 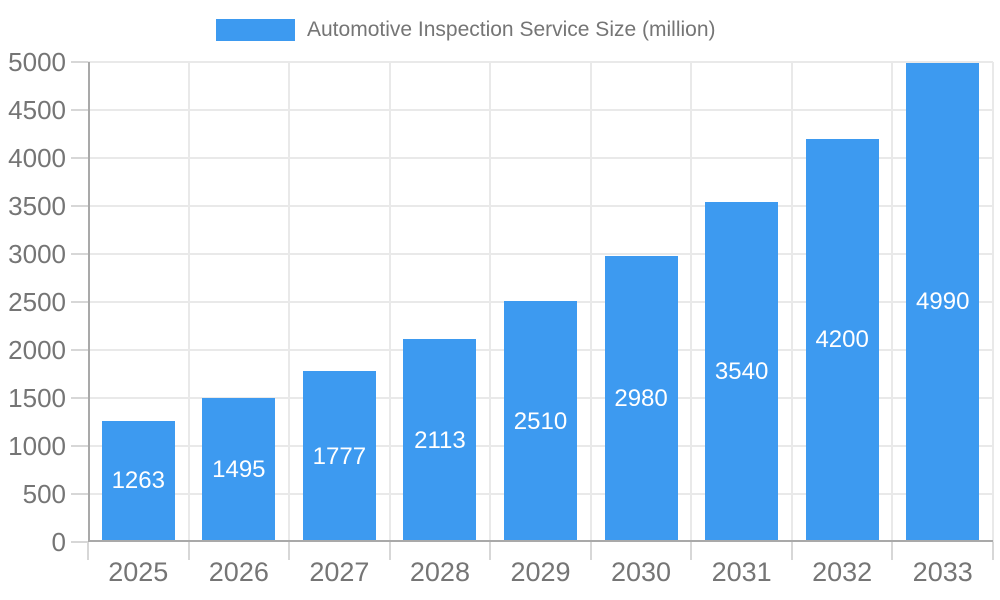 I want to click on bar-2025, so click(x=138, y=481).